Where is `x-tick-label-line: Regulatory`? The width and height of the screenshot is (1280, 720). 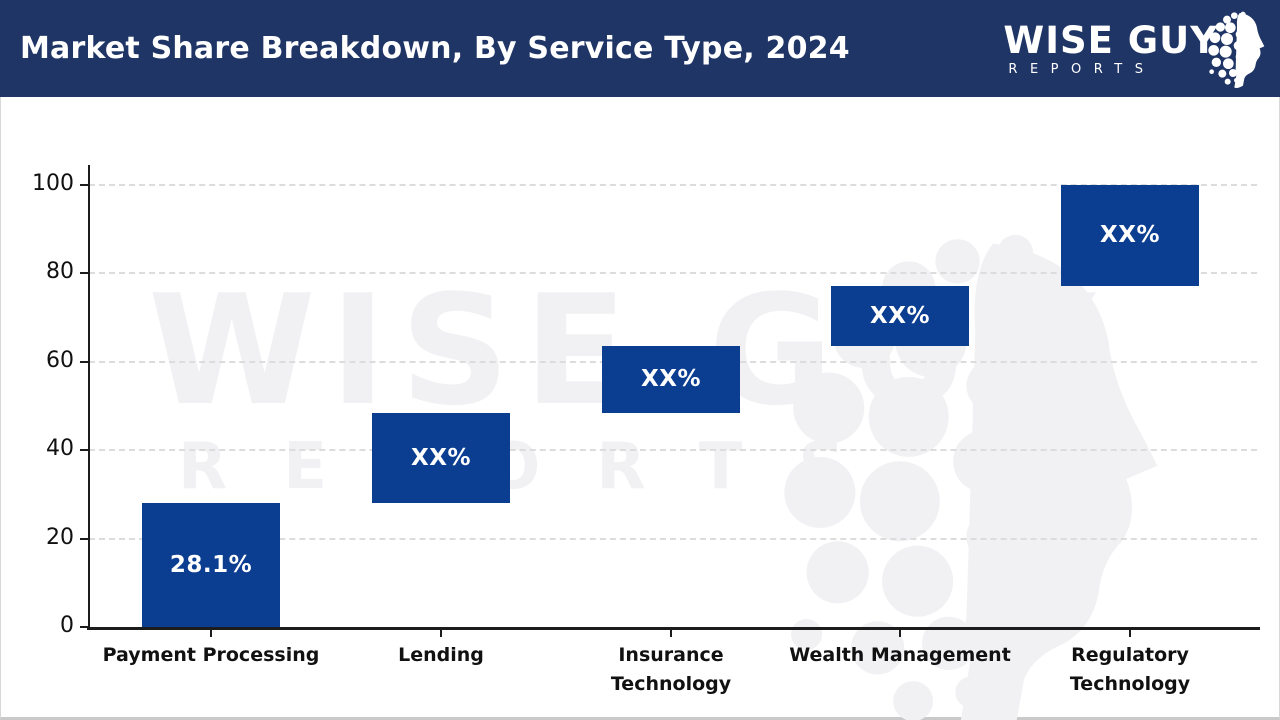 x-tick-label-line: Regulatory is located at coordinates (1130, 655).